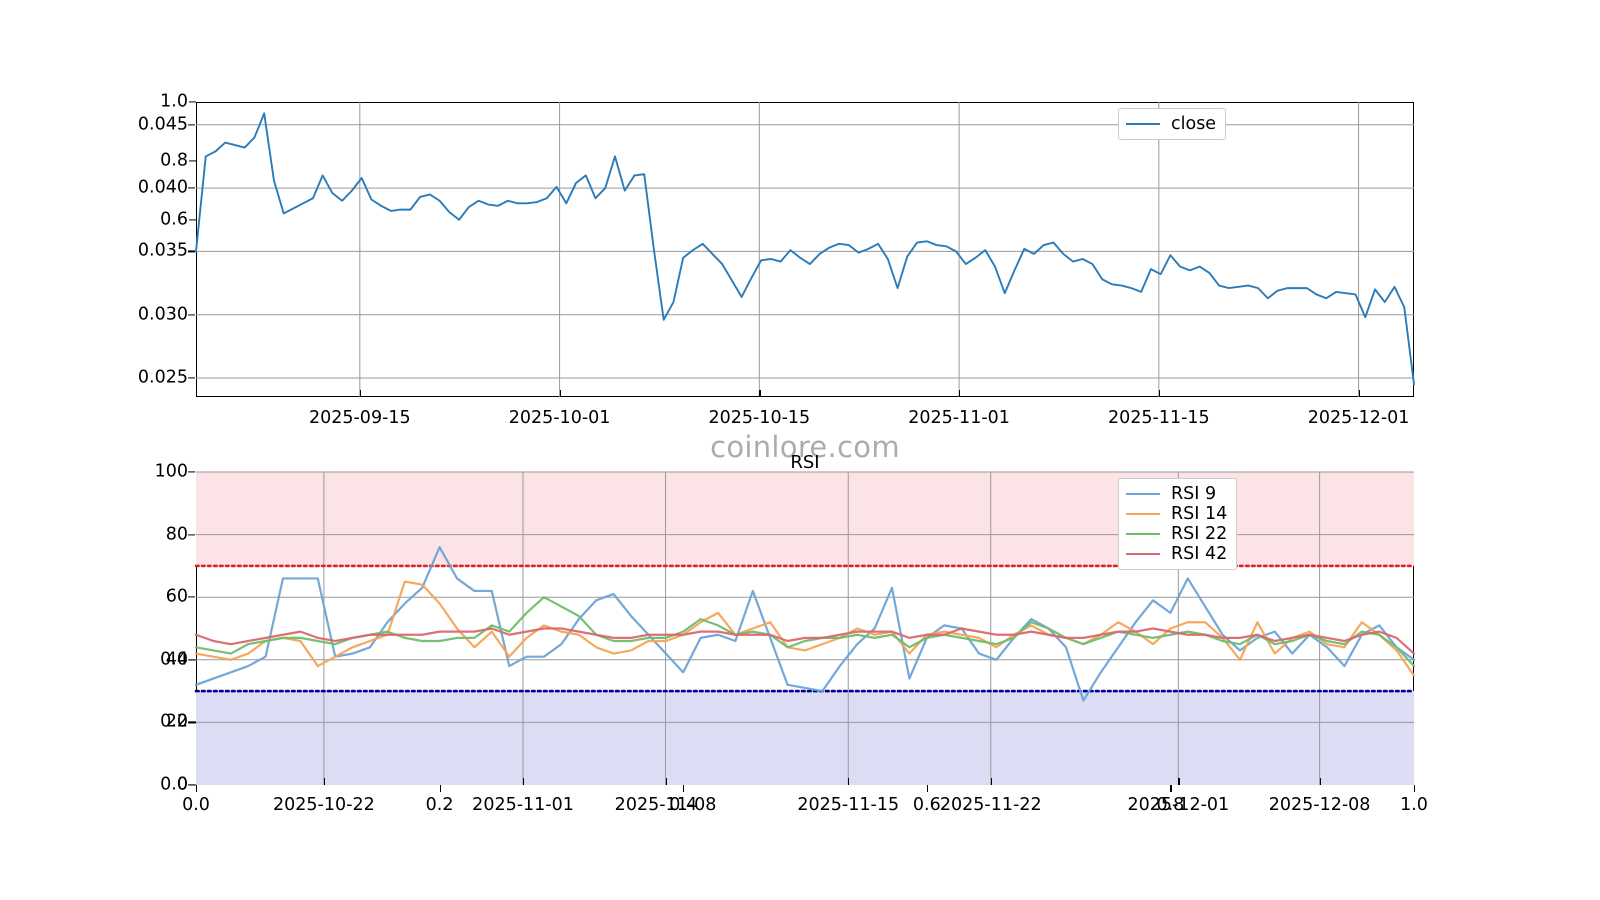  What do you see at coordinates (1358, 418) in the screenshot?
I see `price-x-tick-label: 2025-12-01` at bounding box center [1358, 418].